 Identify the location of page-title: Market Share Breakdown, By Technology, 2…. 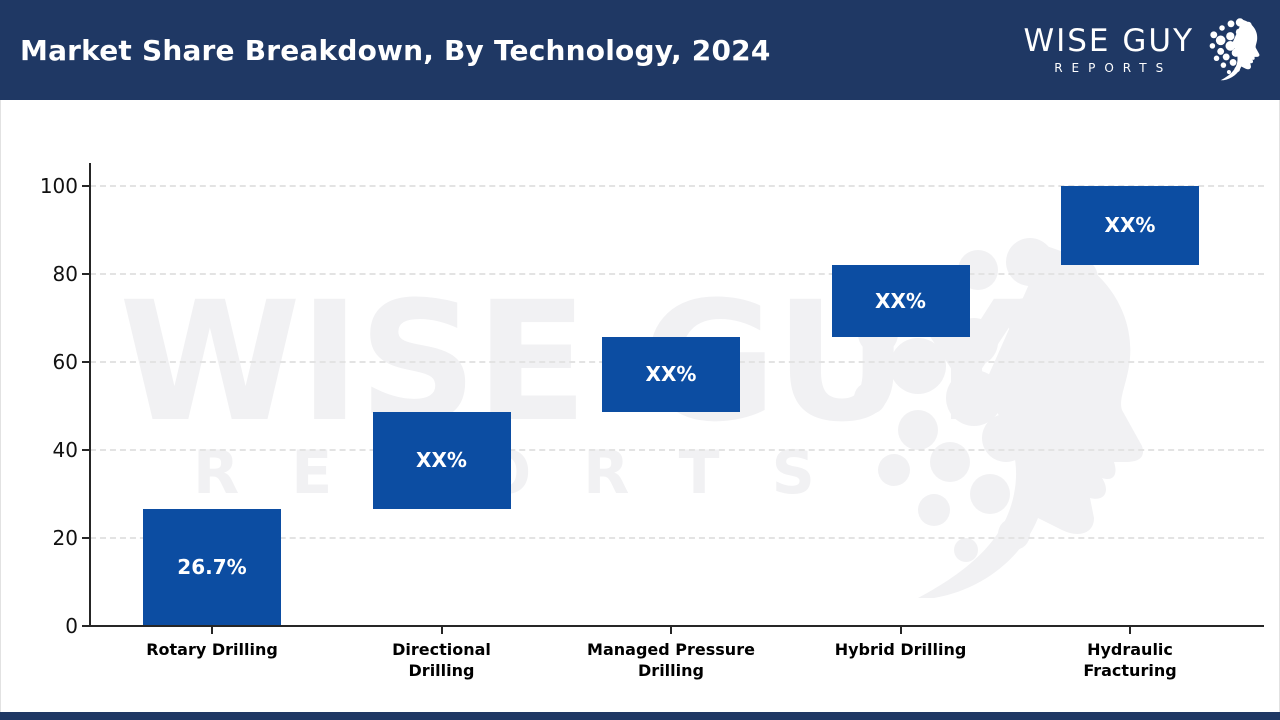
(395, 50).